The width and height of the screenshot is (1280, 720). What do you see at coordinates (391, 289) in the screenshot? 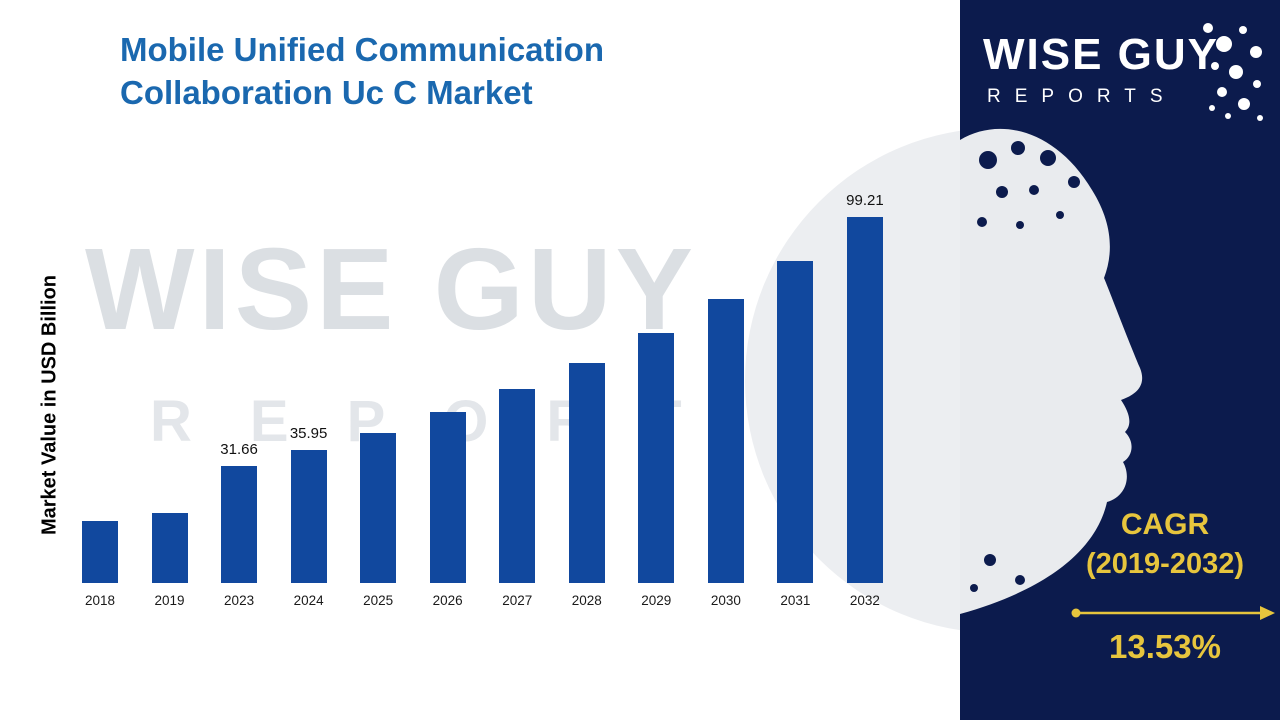
I see `watermark-line1: WISE GUY` at bounding box center [391, 289].